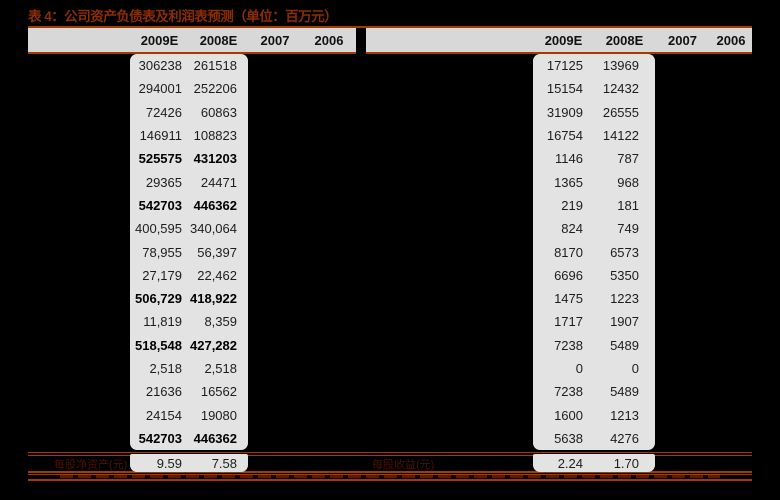  What do you see at coordinates (390, 27) in the screenshot?
I see `top-rule` at bounding box center [390, 27].